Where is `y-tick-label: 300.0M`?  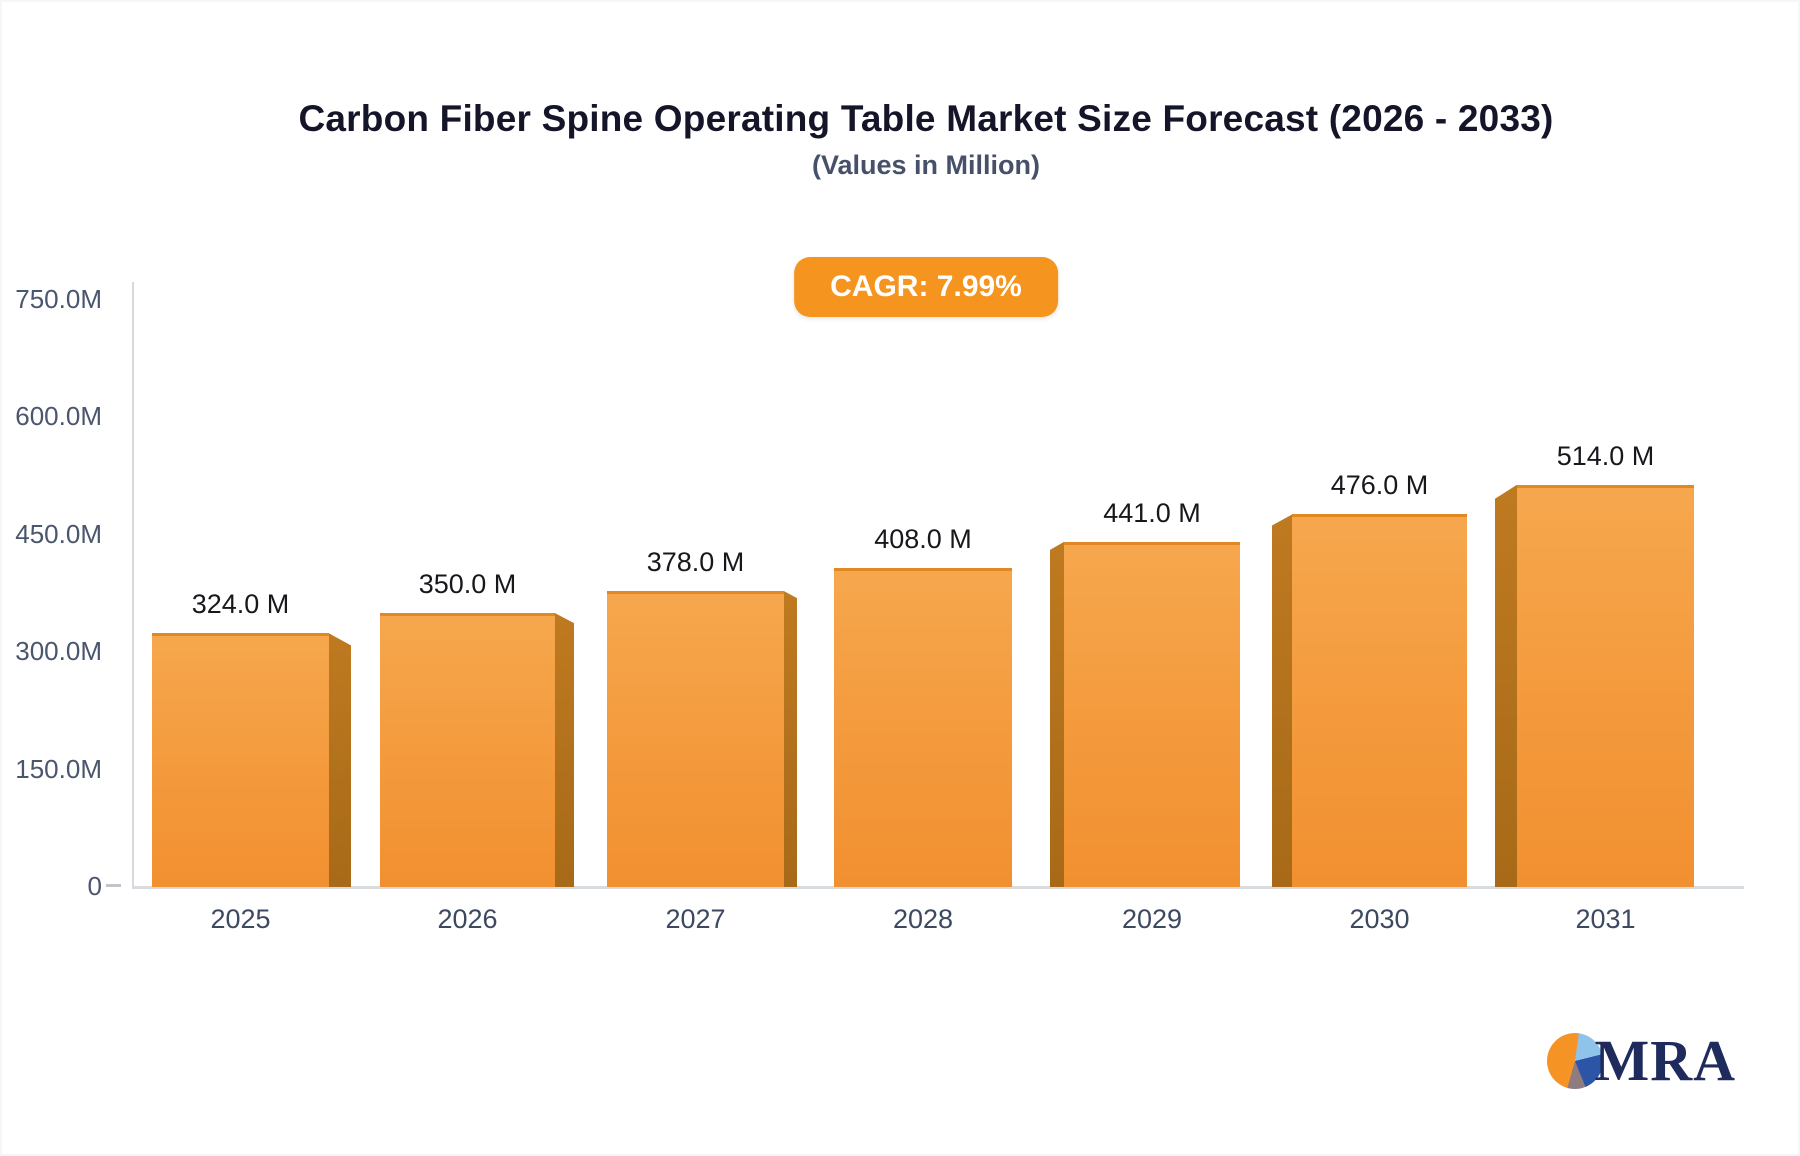
y-tick-label: 300.0M is located at coordinates (58, 651).